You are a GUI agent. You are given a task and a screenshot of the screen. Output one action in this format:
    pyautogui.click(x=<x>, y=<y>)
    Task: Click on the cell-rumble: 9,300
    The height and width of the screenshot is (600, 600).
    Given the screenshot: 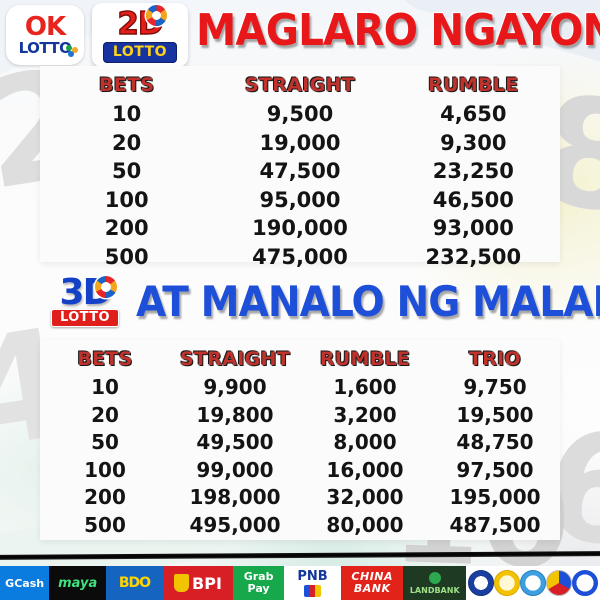 What is the action you would take?
    pyautogui.click(x=473, y=142)
    